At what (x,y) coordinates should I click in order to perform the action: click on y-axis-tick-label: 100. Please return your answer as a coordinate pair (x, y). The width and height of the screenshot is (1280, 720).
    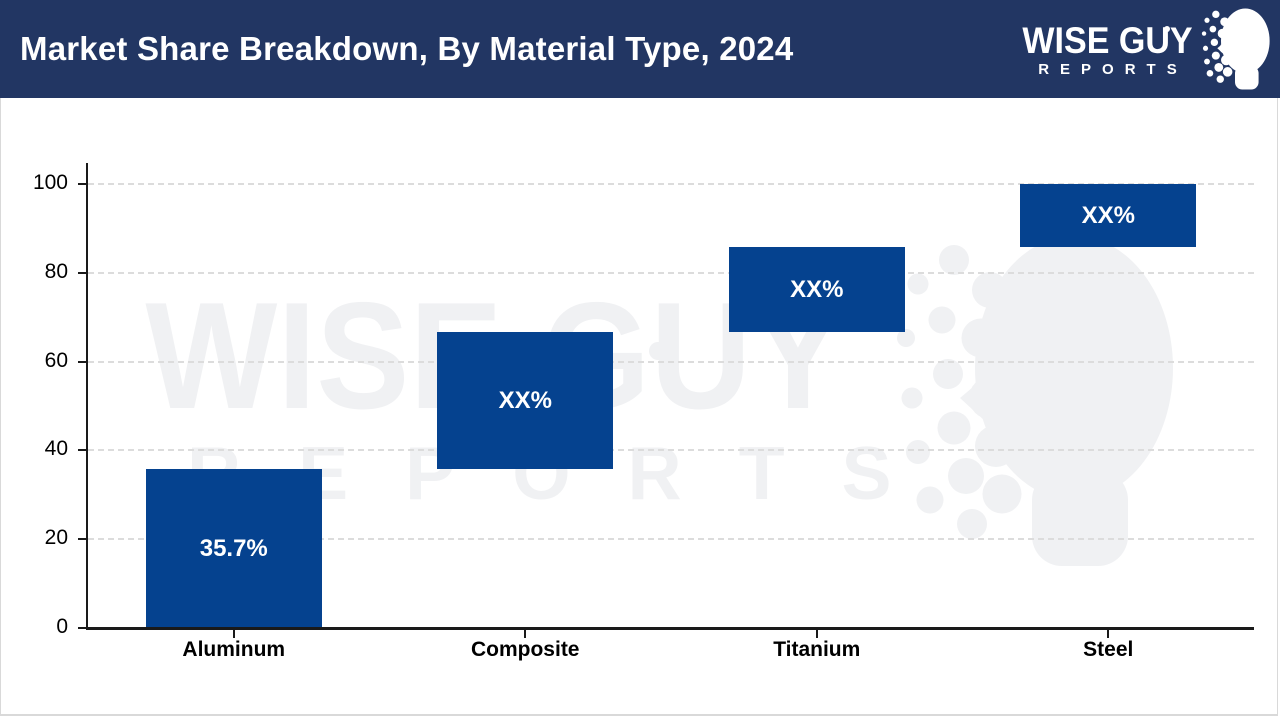
    Looking at the image, I should click on (50, 182).